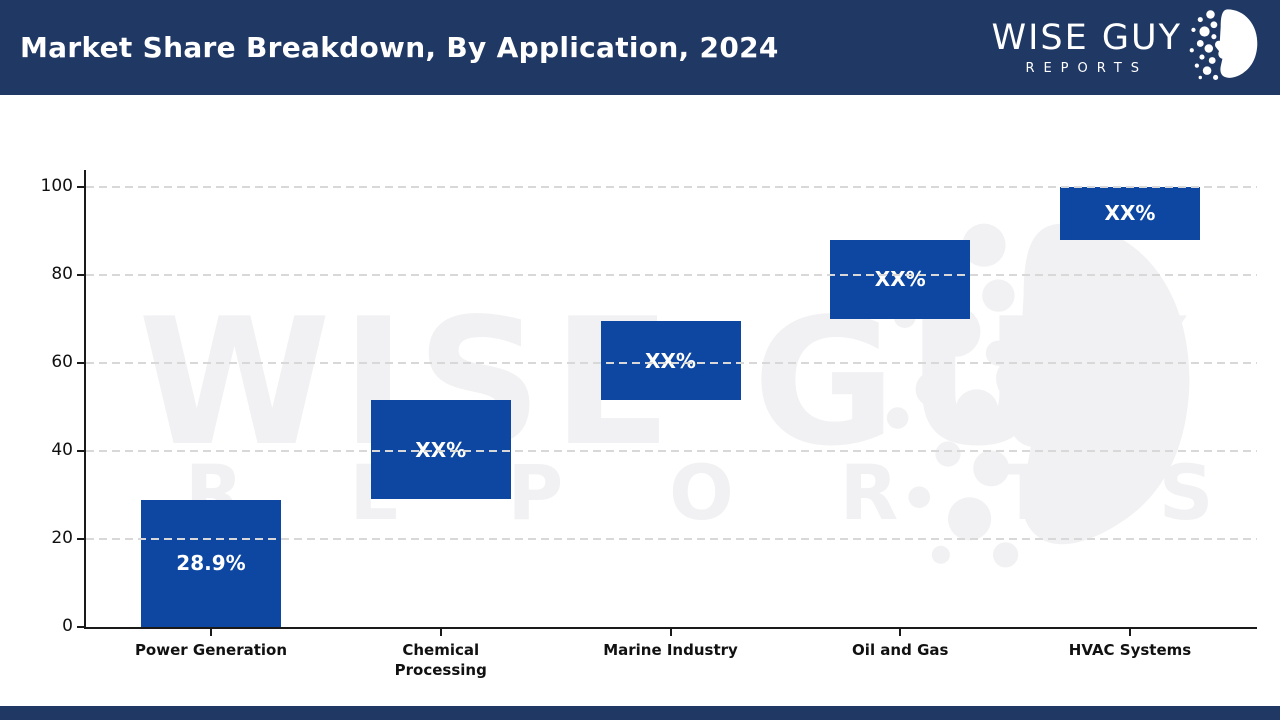  Describe the element at coordinates (62, 362) in the screenshot. I see `y-tick-label-60: 60` at that location.